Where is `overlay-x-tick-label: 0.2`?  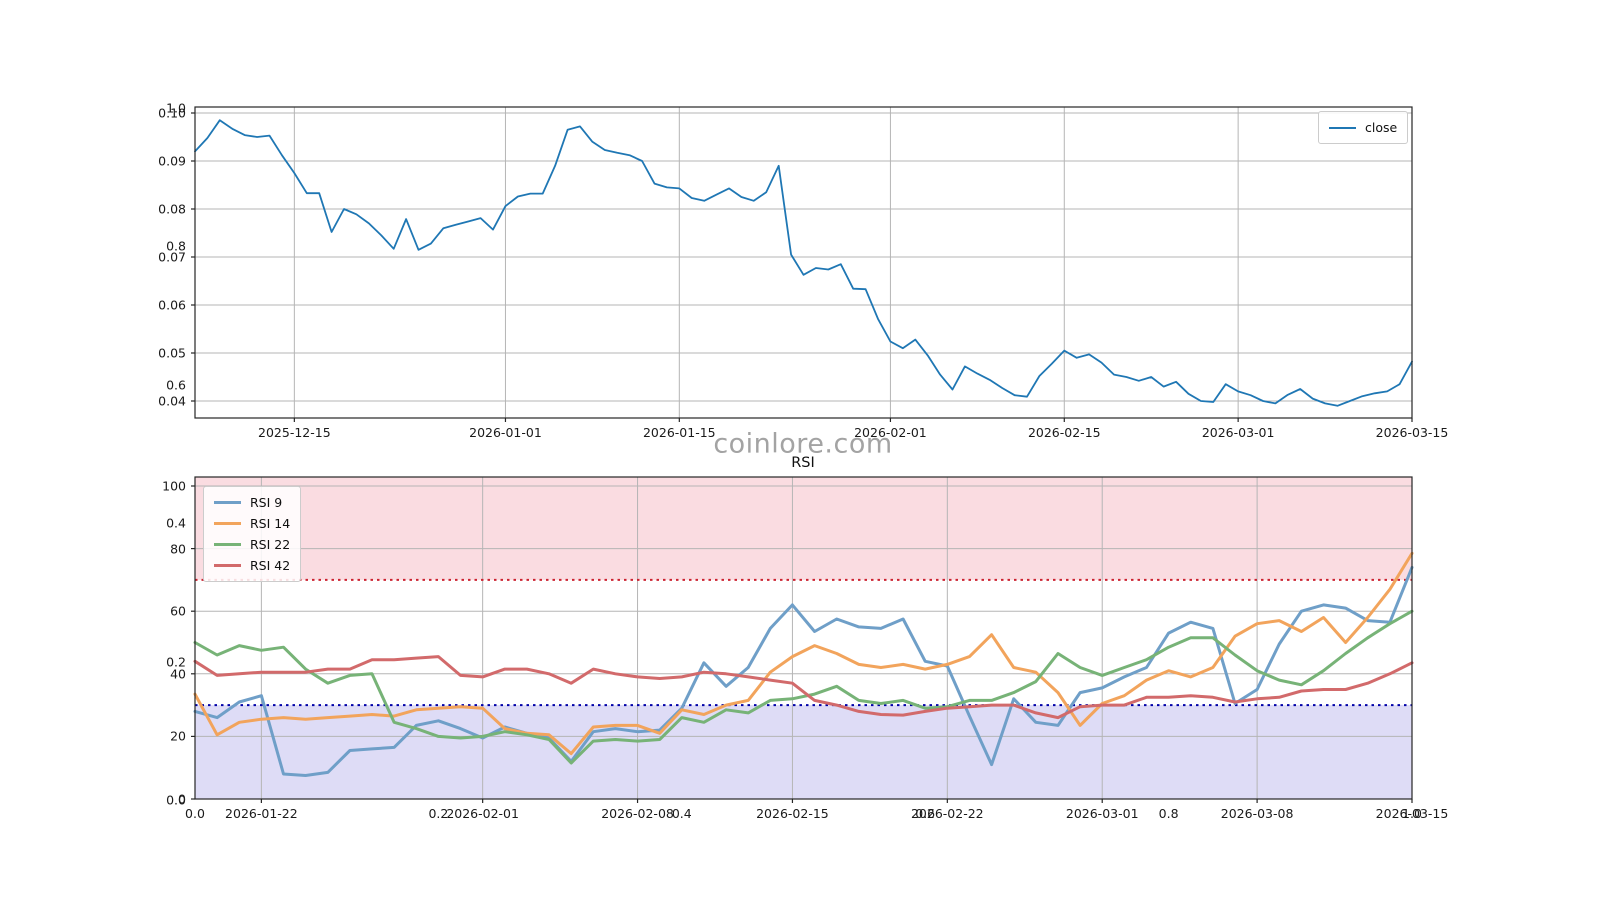 overlay-x-tick-label: 0.2 is located at coordinates (438, 813).